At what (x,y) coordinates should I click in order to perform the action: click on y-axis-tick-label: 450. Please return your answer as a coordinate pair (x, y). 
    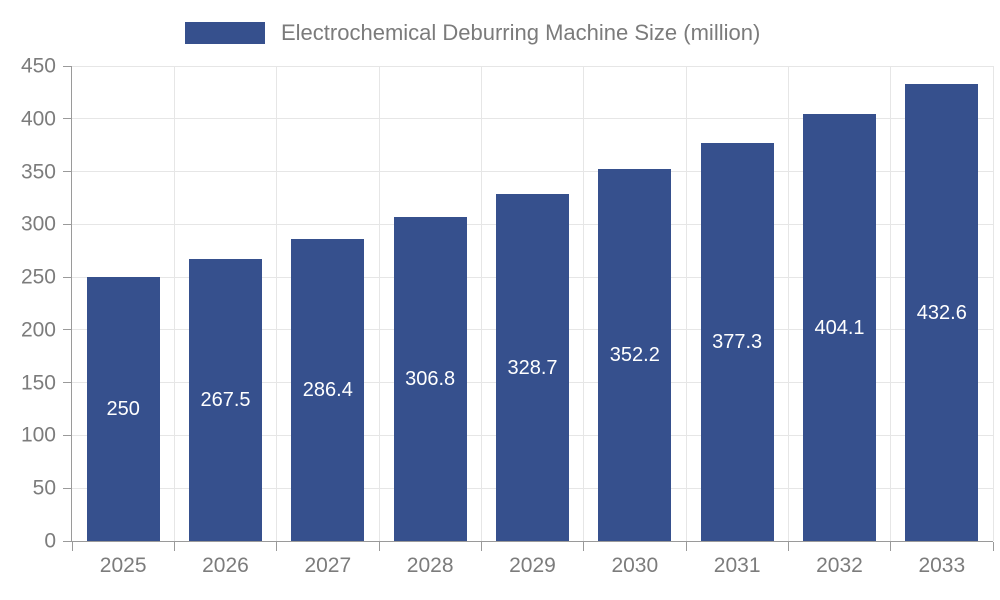
    Looking at the image, I should click on (38, 66).